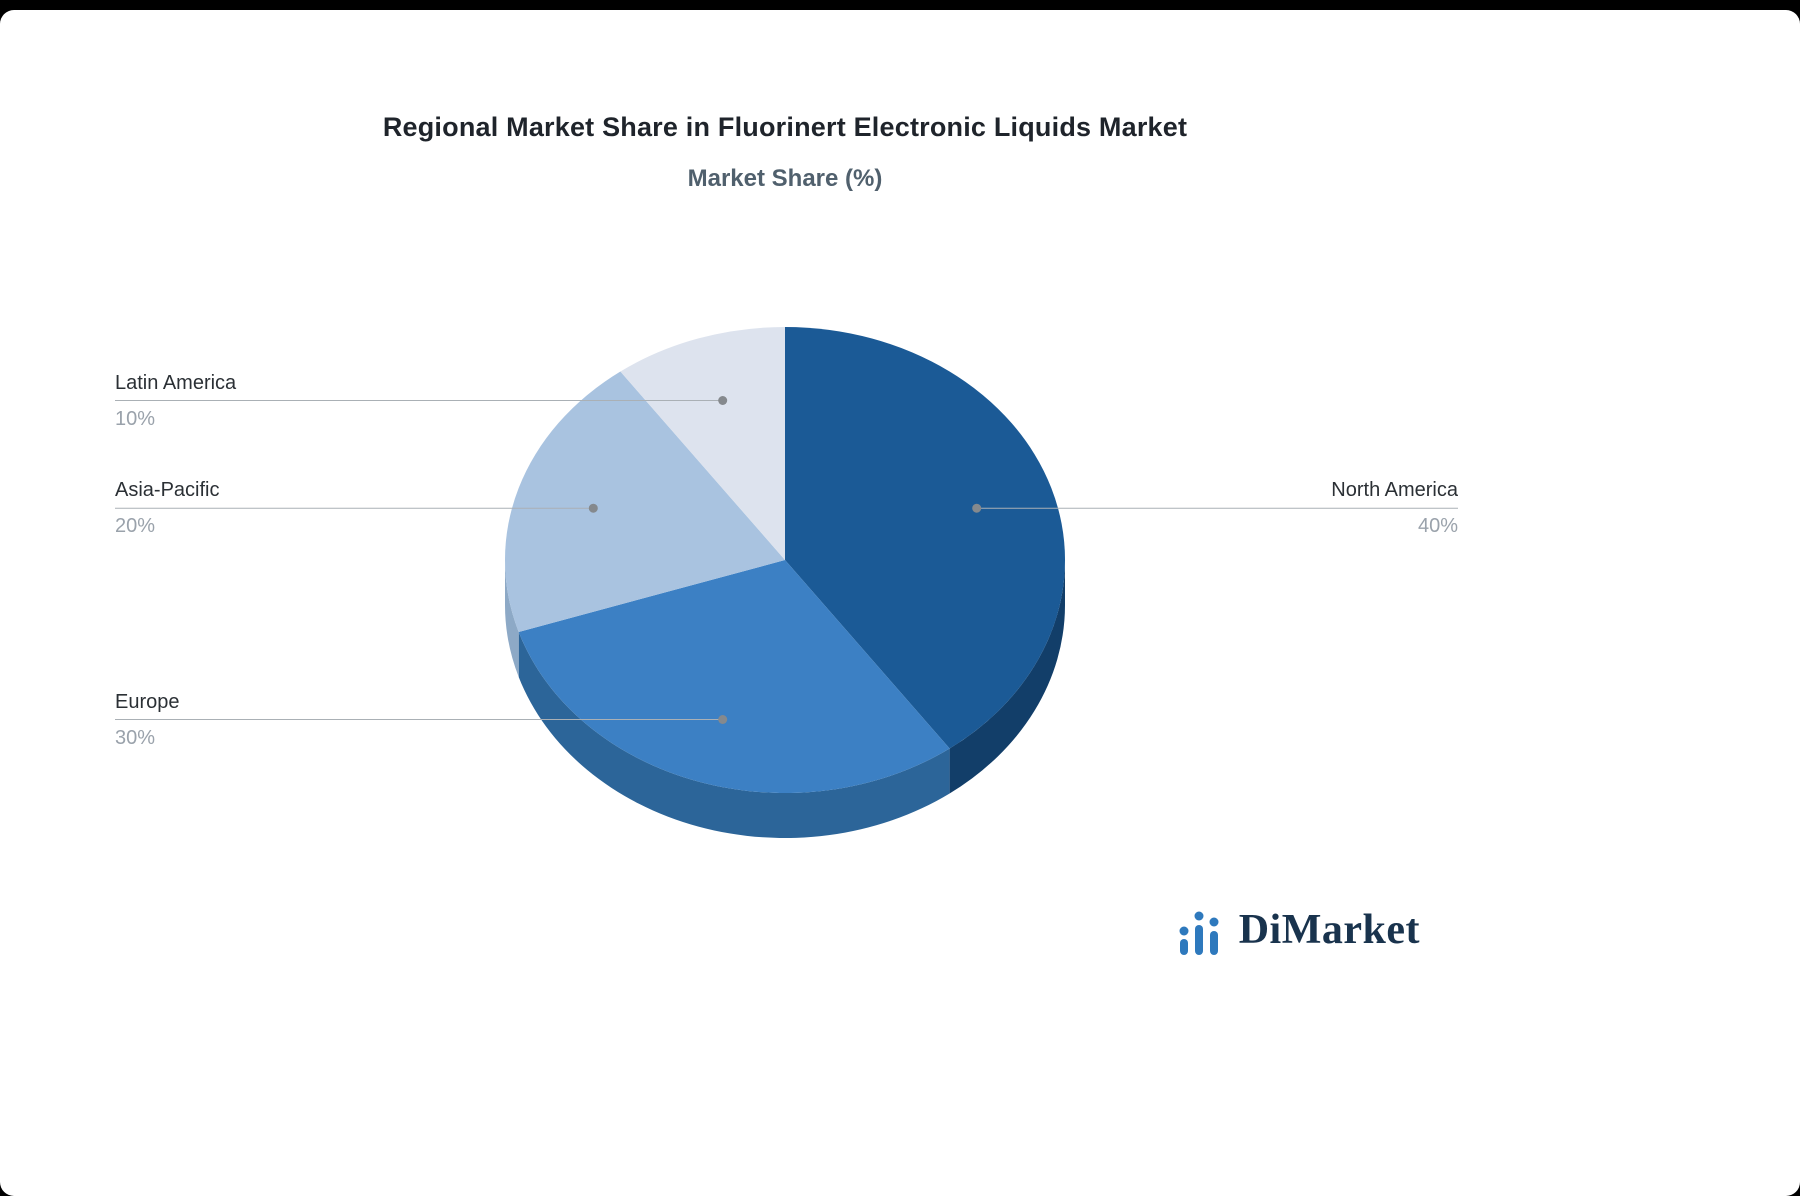  Describe the element at coordinates (734, 735) in the screenshot. I see `pie-slice-side-europe` at that location.